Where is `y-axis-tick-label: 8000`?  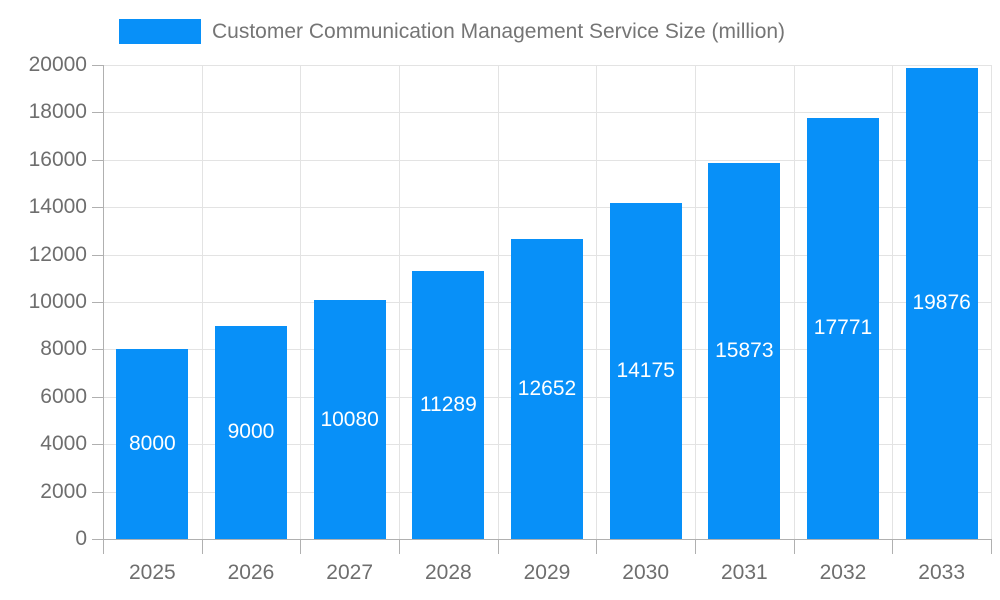
y-axis-tick-label: 8000 is located at coordinates (63, 349).